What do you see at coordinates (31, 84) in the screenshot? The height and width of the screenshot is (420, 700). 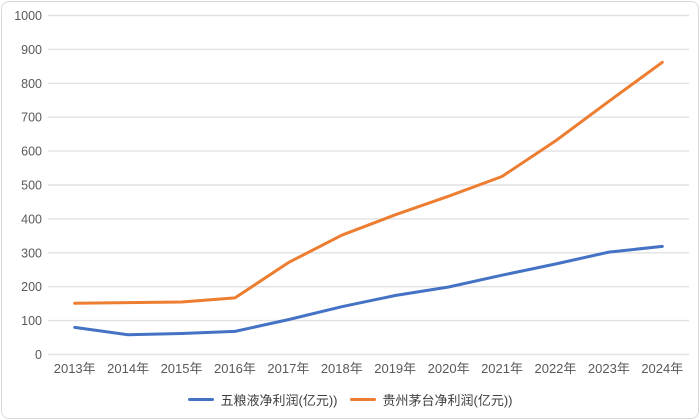 I see `y-tick-label: 800` at bounding box center [31, 84].